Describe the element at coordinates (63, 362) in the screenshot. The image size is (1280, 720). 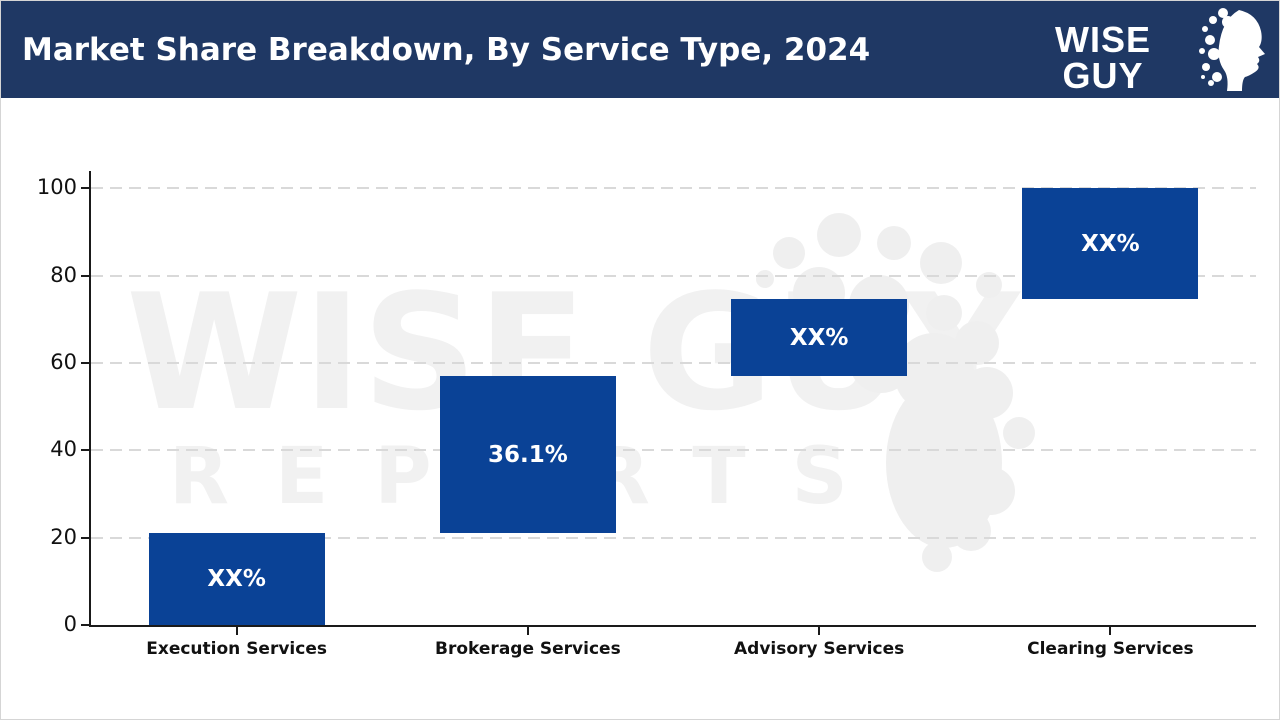
I see `y-tick-label: 60` at that location.